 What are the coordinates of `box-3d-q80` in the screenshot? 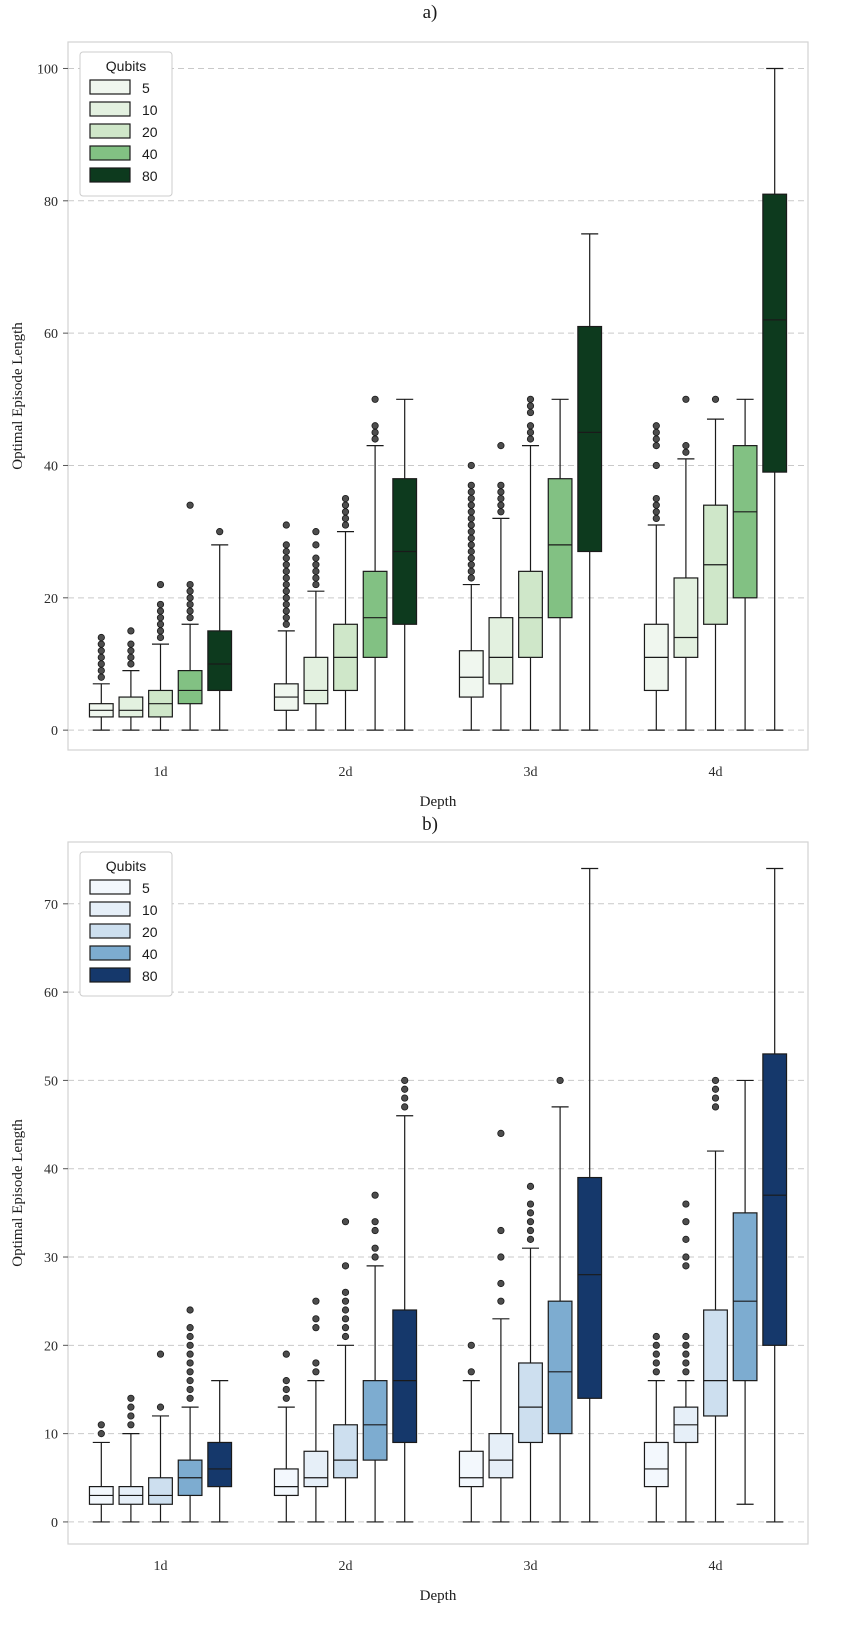 It's located at (590, 1195).